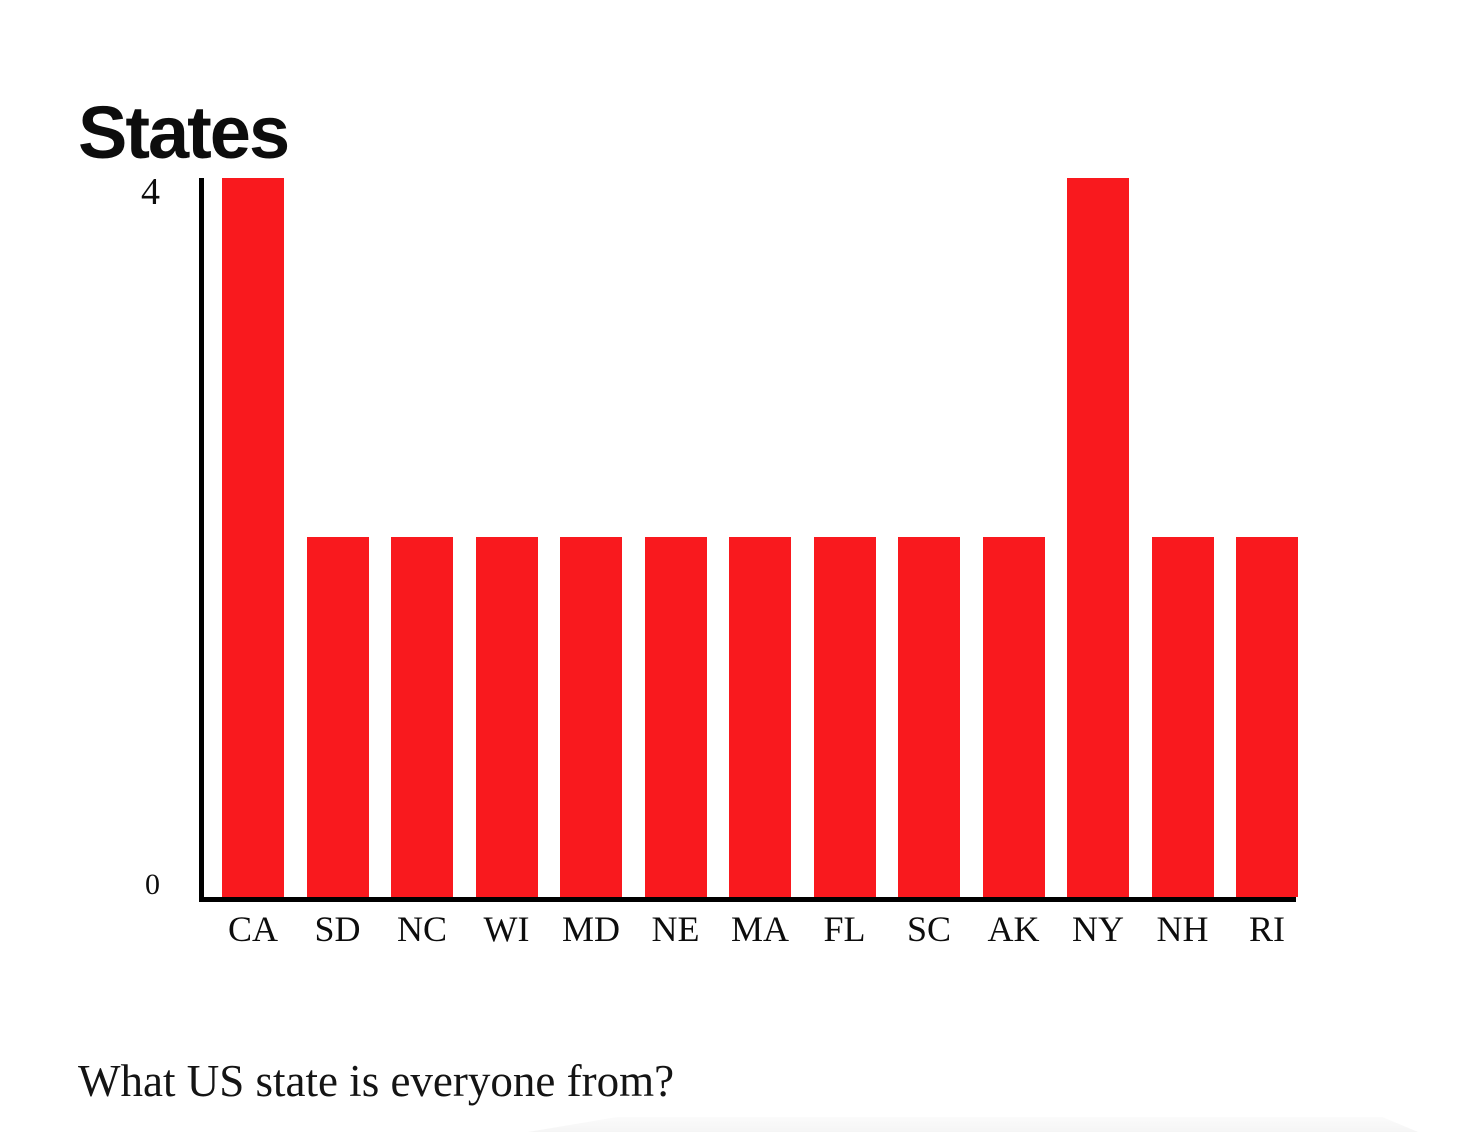 The width and height of the screenshot is (1484, 1132). I want to click on bar-NE, so click(675, 717).